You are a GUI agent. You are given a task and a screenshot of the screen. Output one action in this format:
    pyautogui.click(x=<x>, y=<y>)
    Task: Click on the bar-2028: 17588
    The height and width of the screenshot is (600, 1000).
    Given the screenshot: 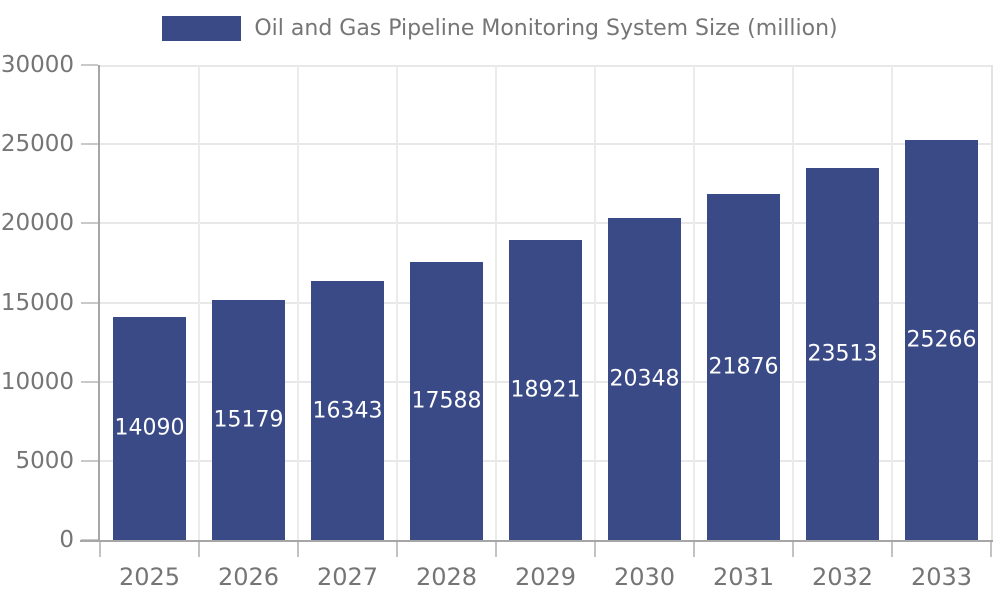 What is the action you would take?
    pyautogui.click(x=446, y=400)
    